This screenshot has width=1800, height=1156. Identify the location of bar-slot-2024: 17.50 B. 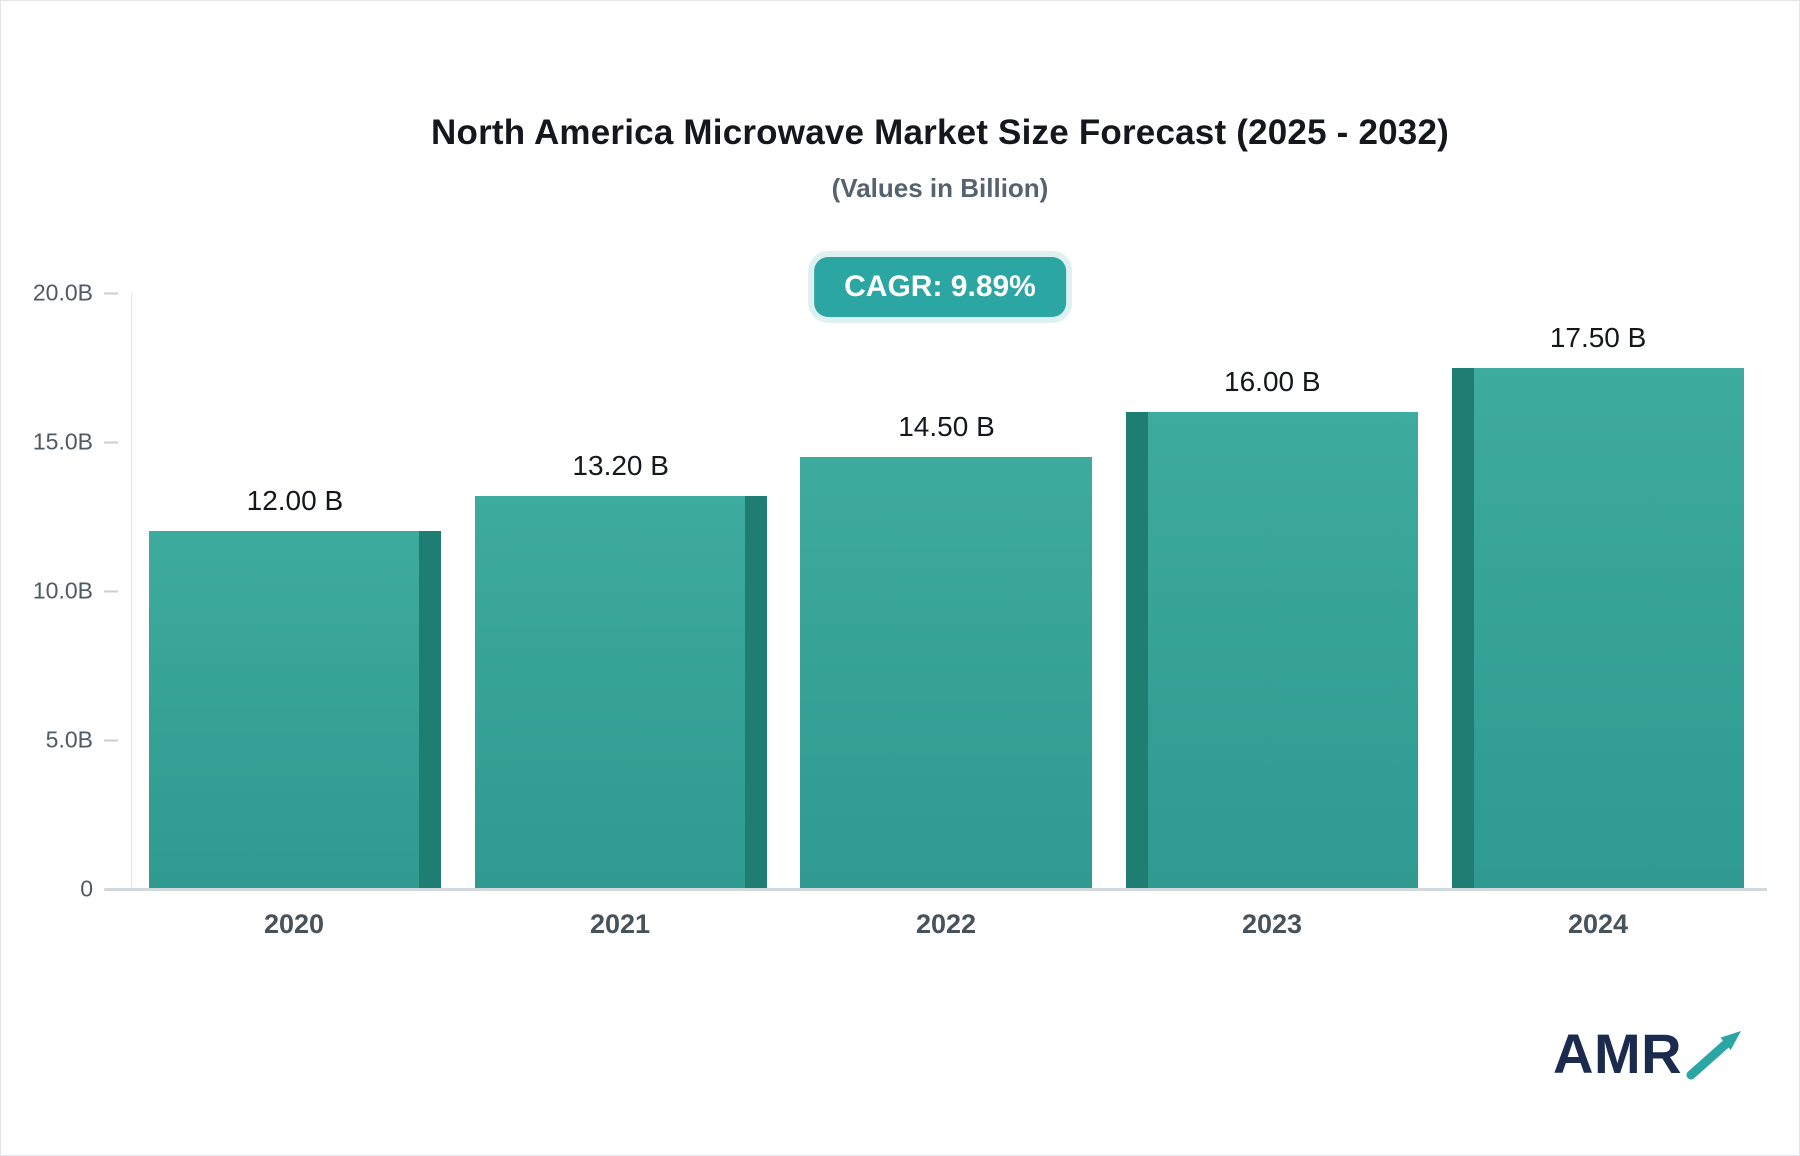
(1598, 591).